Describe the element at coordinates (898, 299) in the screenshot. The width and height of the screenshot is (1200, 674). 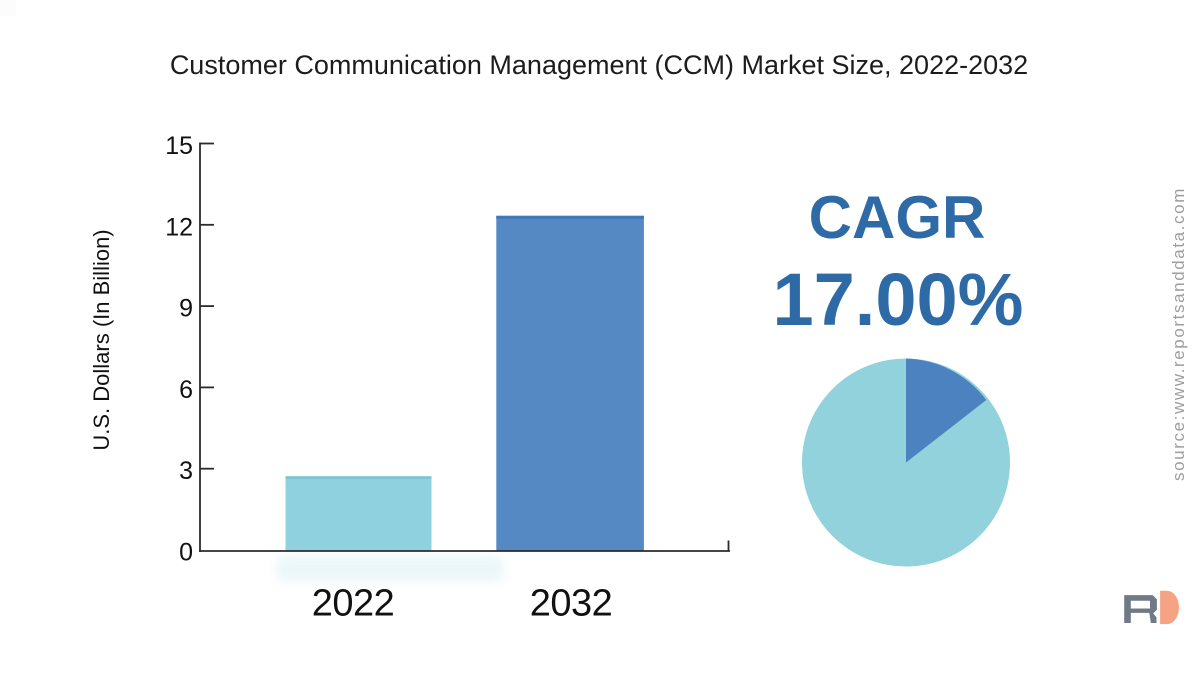
I see `svg-text: 17.00%` at that location.